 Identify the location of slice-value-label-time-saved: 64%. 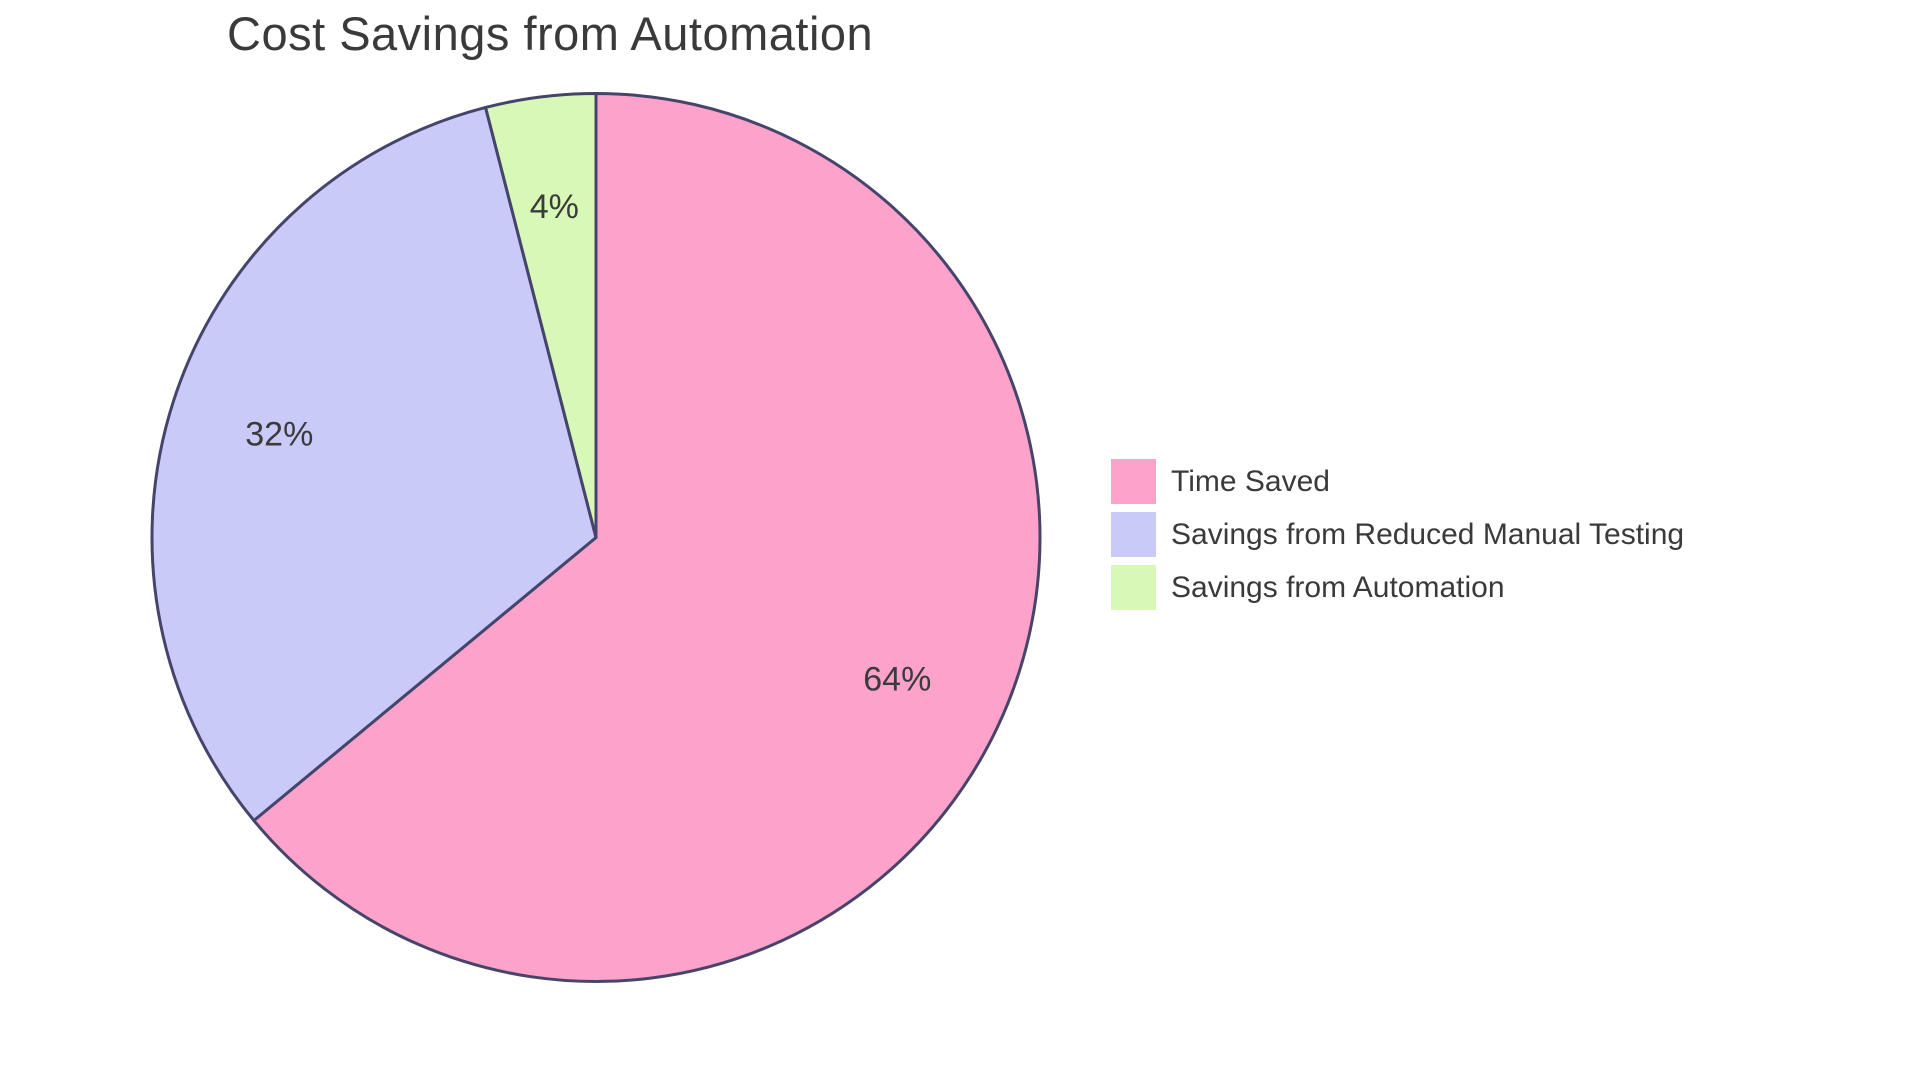
(897, 679).